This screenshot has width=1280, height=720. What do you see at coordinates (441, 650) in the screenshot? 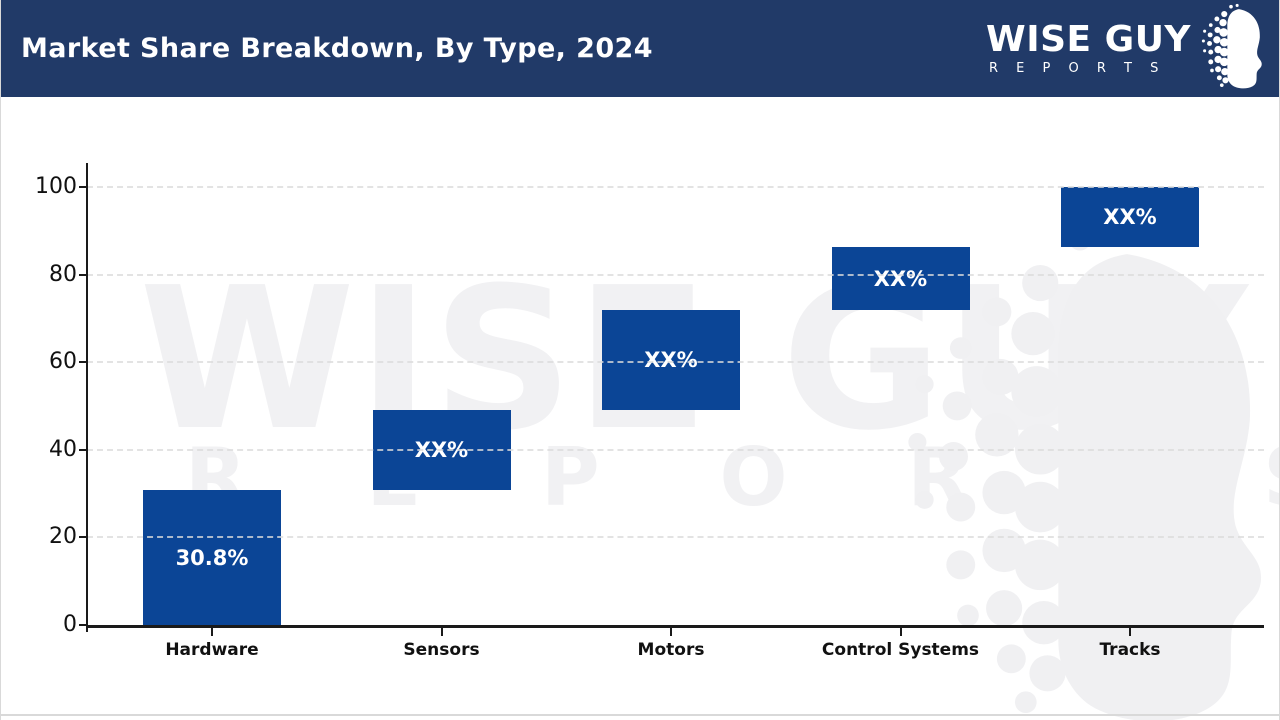
I see `x-axis-label-sensors: Sensors` at bounding box center [441, 650].